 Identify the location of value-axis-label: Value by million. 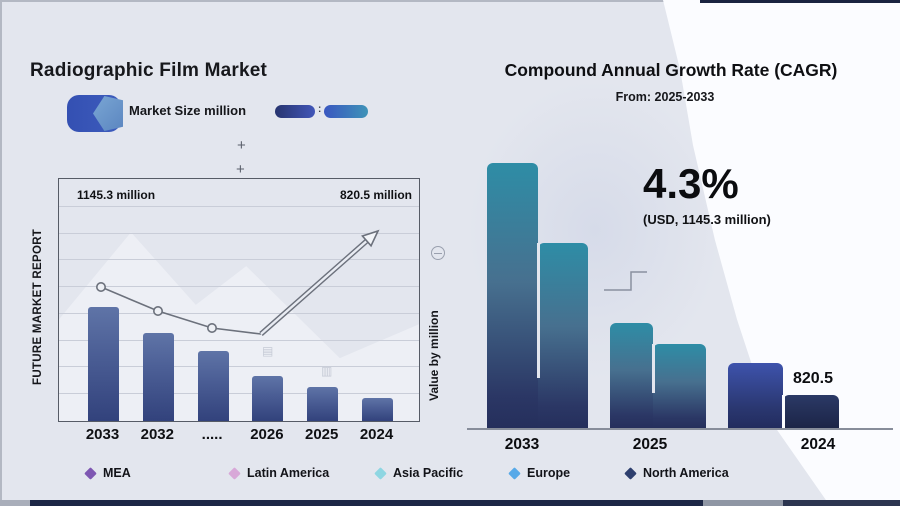
(434, 356).